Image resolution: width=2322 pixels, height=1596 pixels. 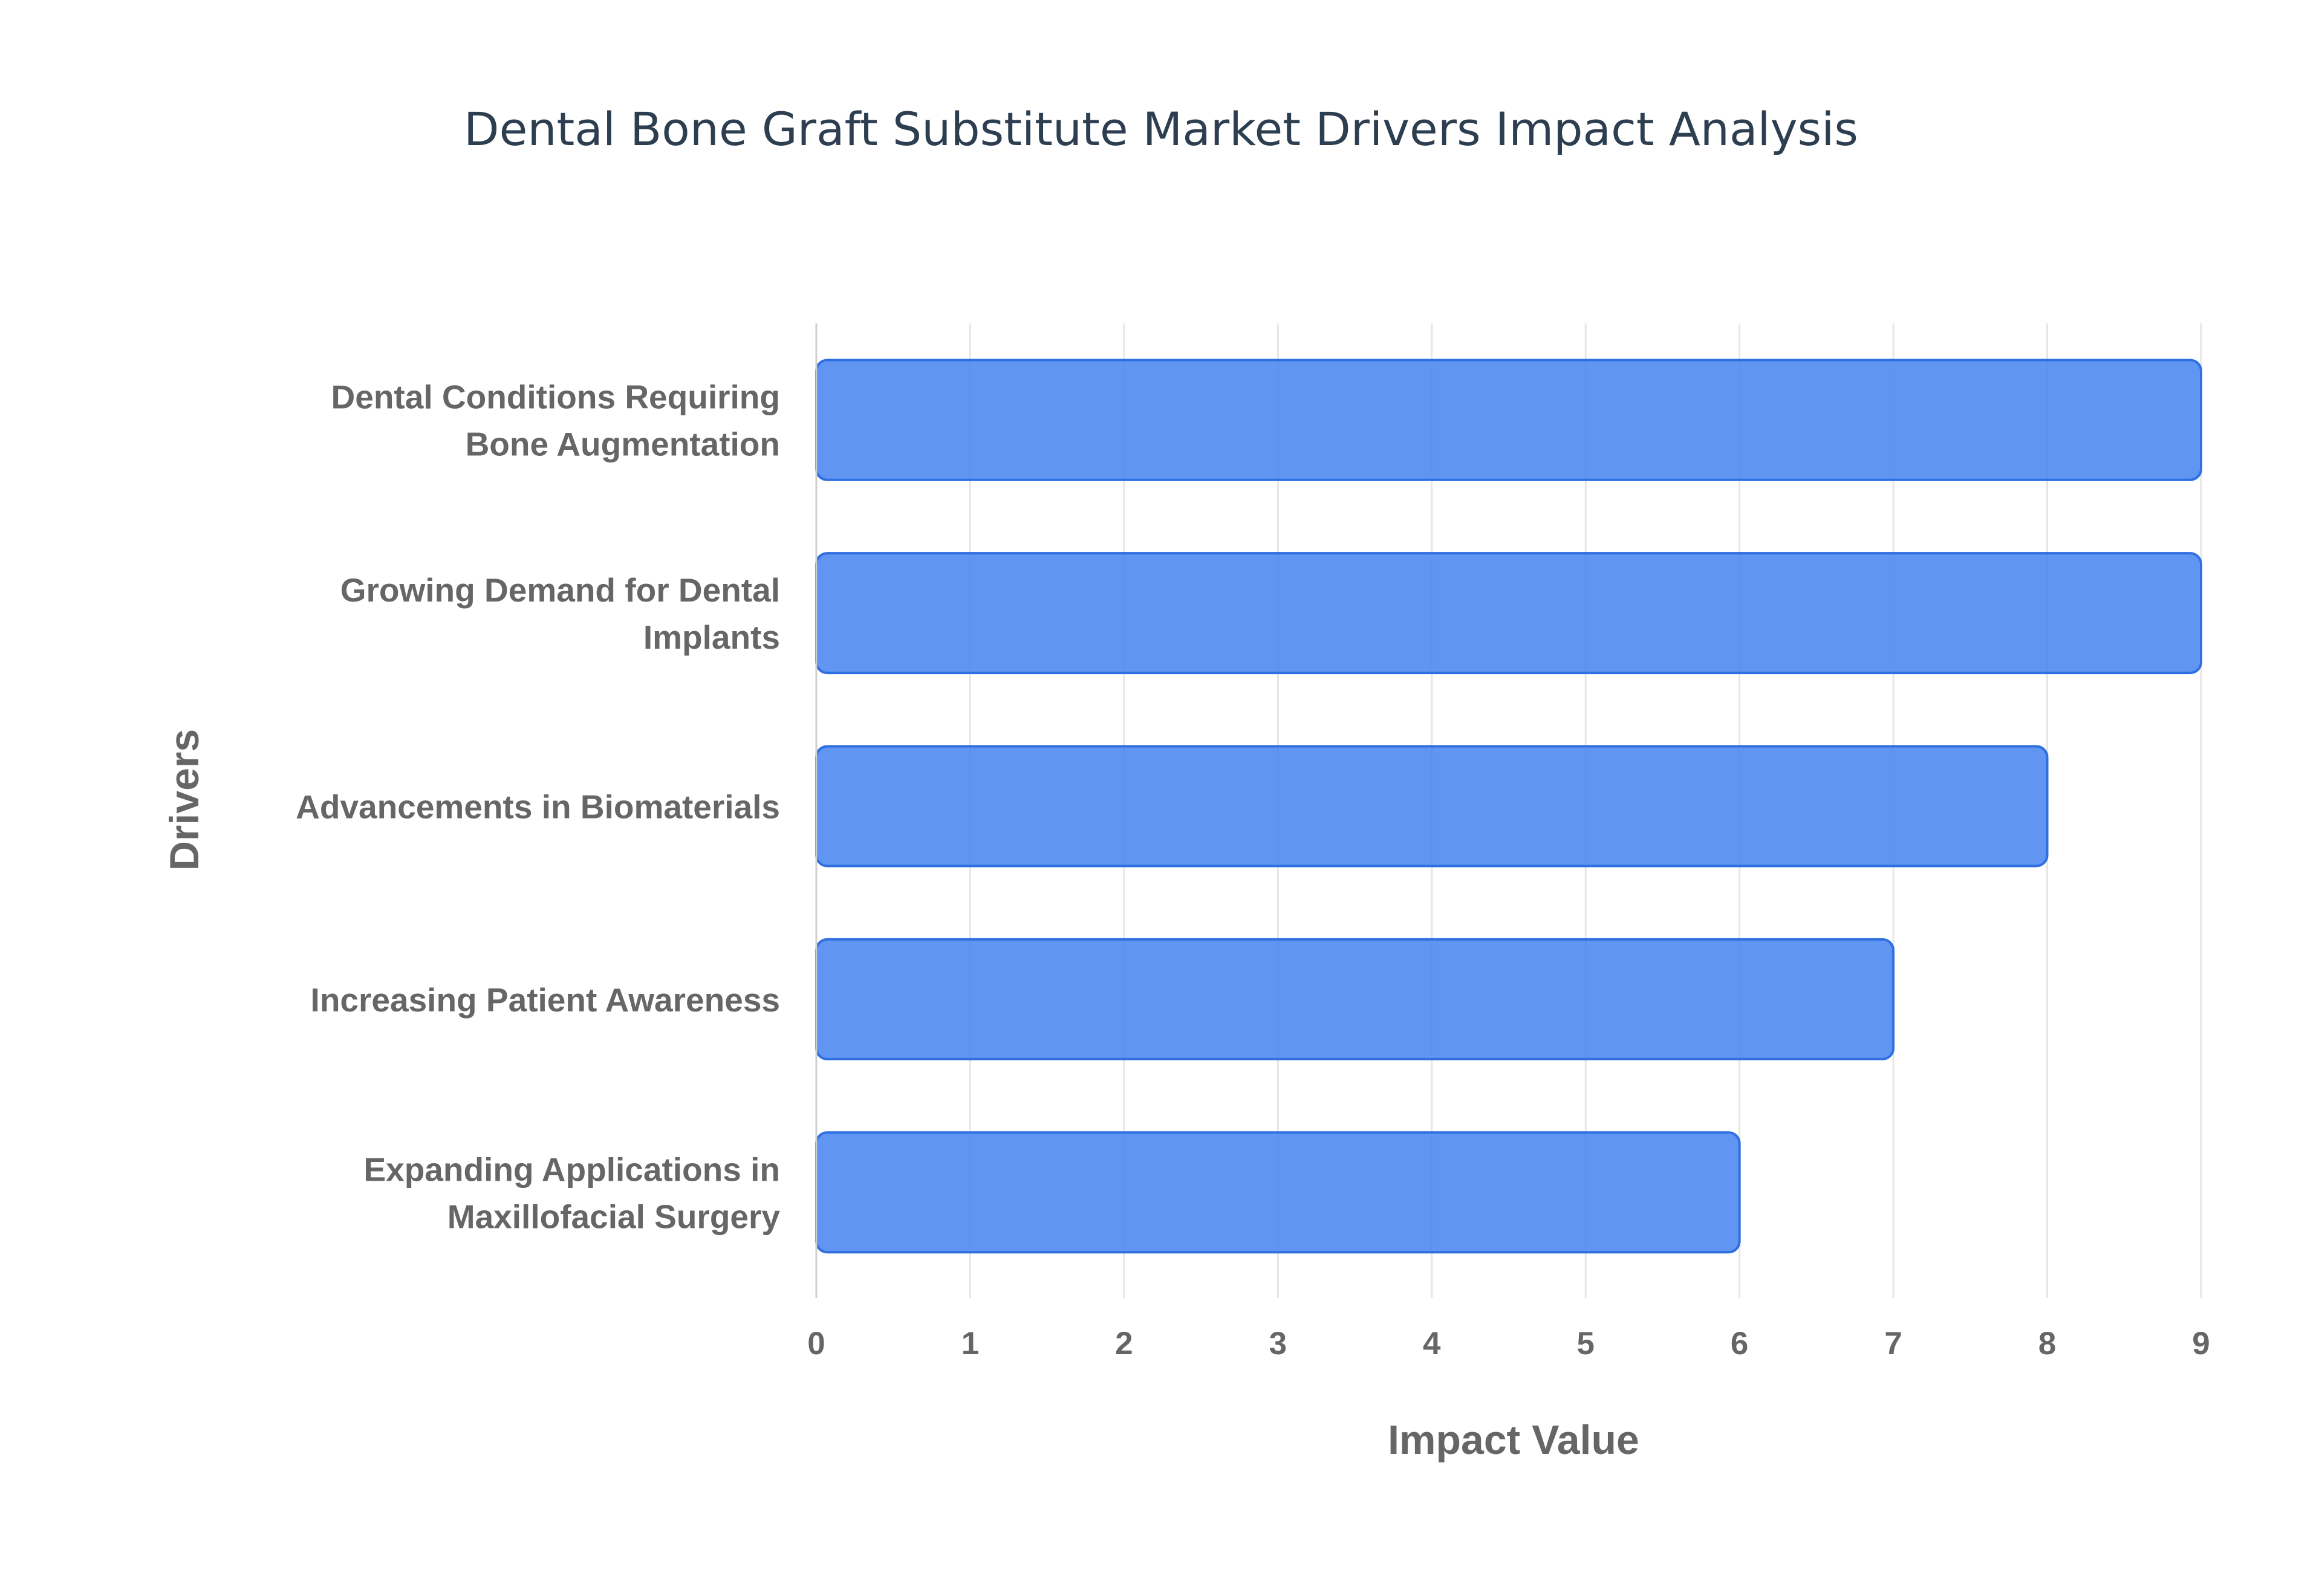 What do you see at coordinates (1893, 1343) in the screenshot?
I see `x-tick-label: 7` at bounding box center [1893, 1343].